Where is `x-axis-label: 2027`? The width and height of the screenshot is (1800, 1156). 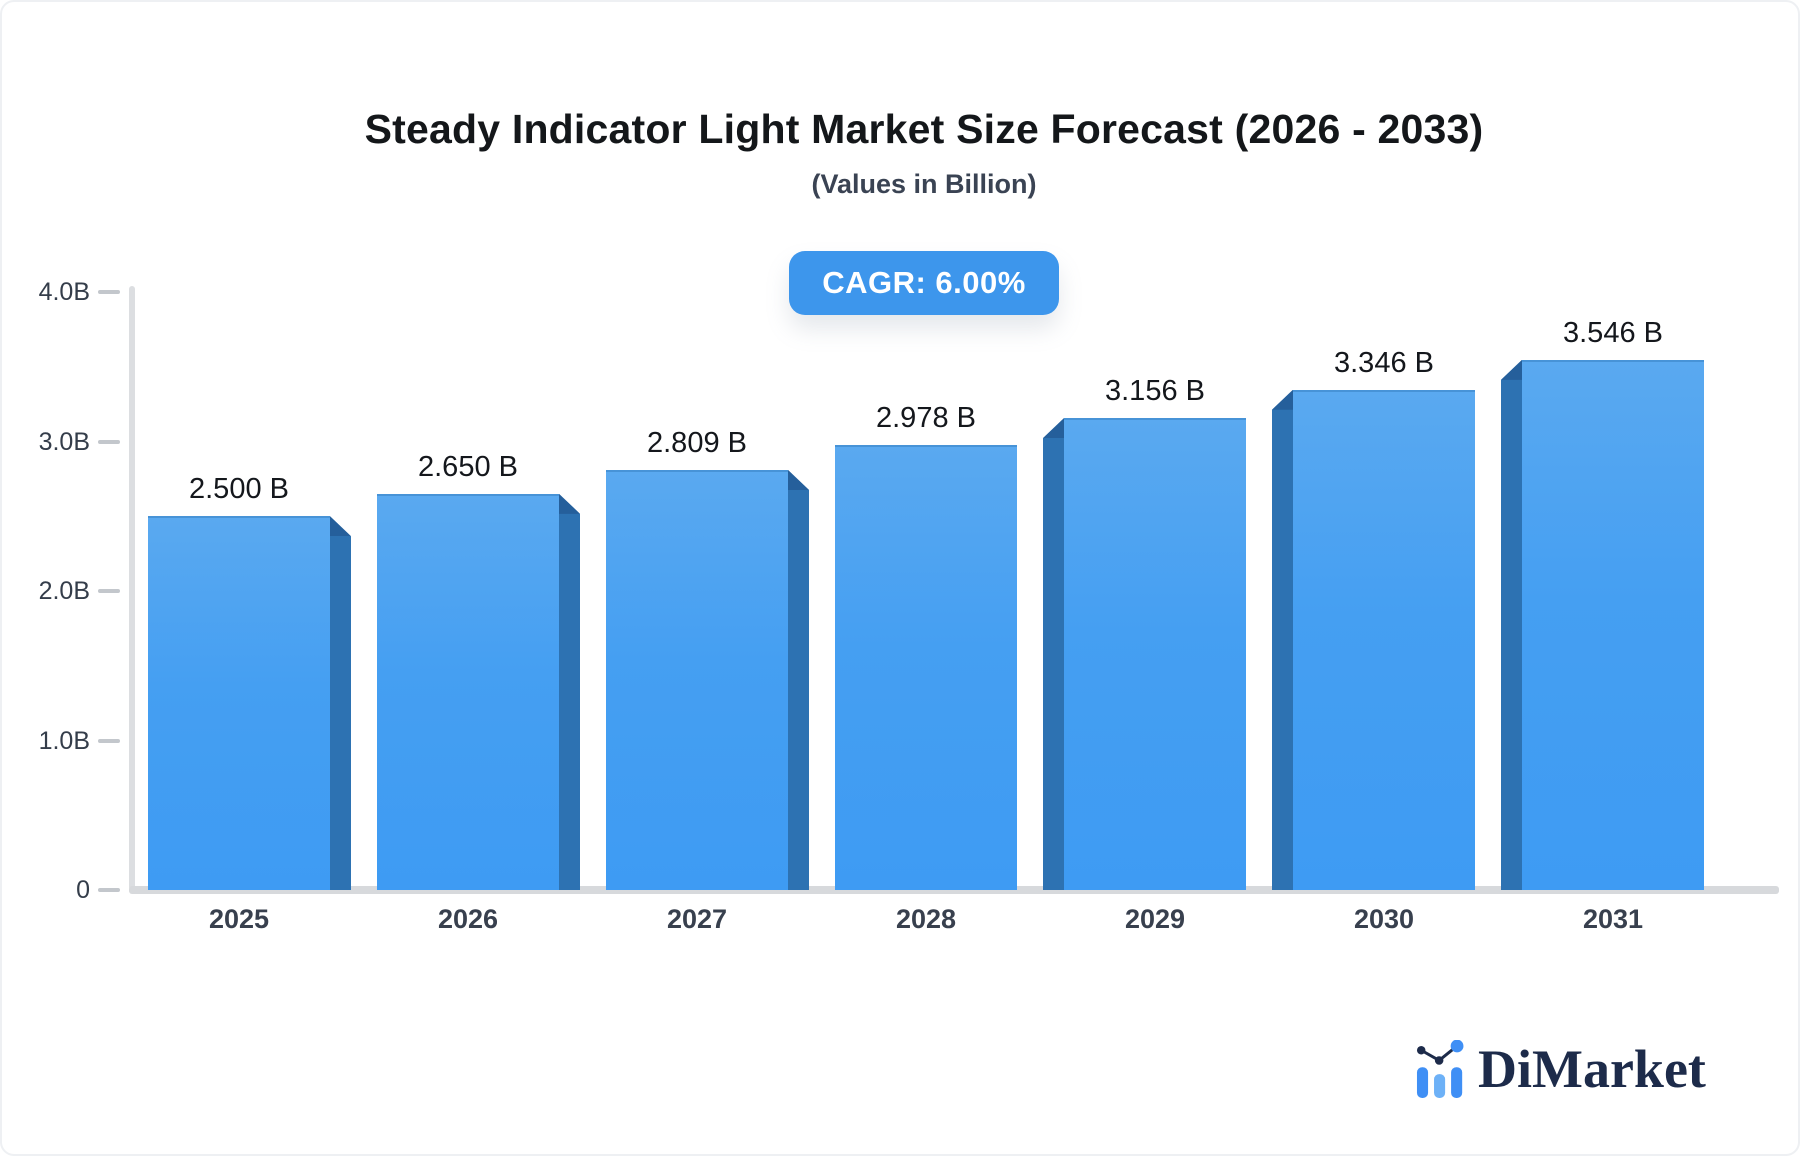 x-axis-label: 2027 is located at coordinates (697, 919).